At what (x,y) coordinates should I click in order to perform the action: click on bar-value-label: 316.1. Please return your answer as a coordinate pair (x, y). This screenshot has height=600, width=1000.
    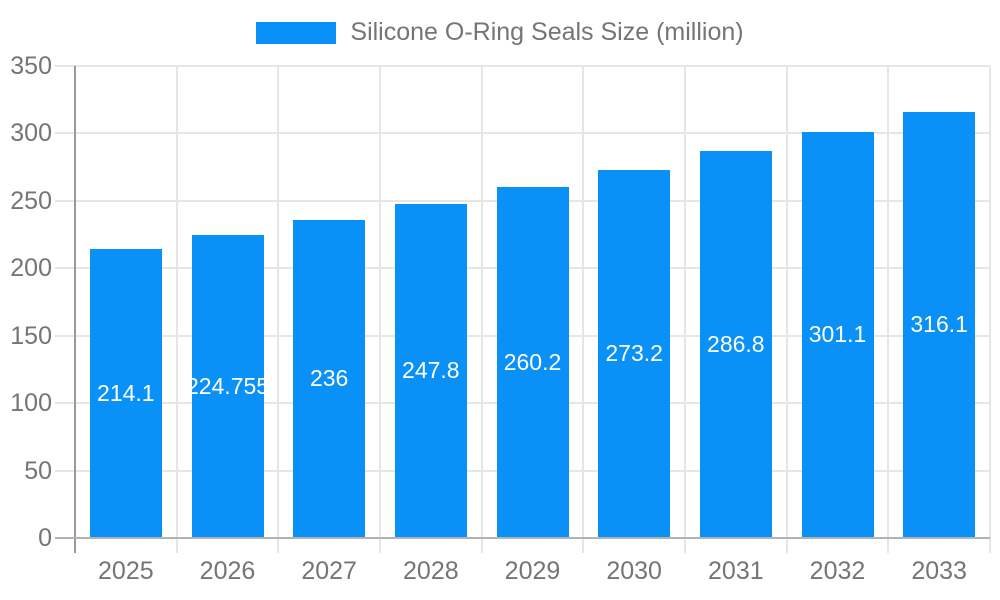
    Looking at the image, I should click on (939, 324).